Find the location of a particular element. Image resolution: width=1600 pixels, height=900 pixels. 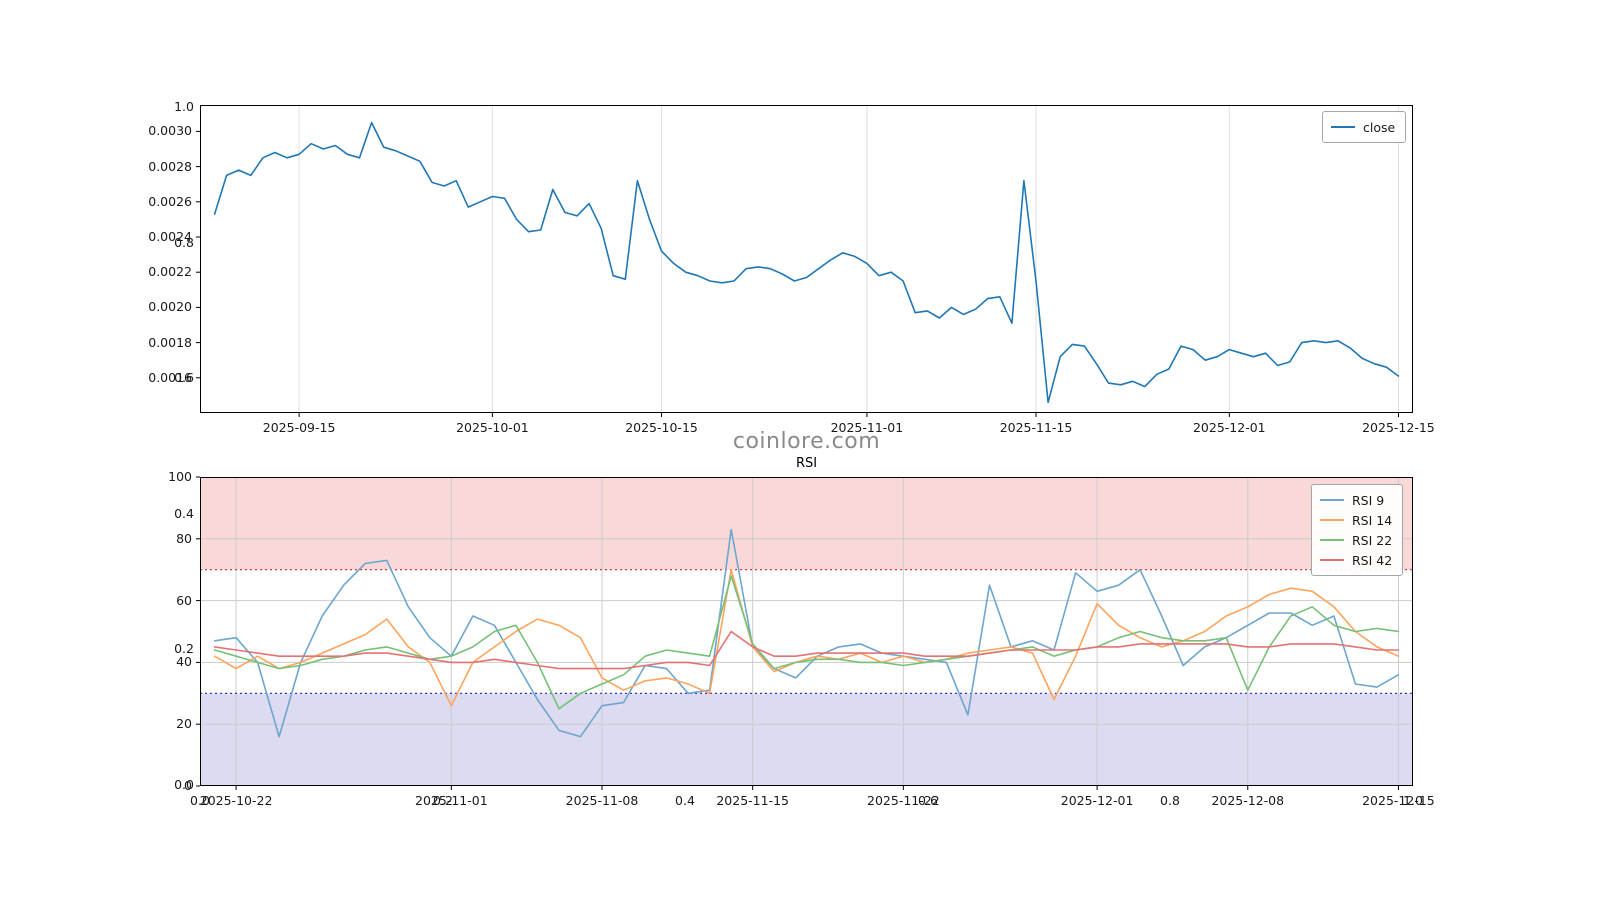

x-tick-label: 2025-11-08 is located at coordinates (602, 800).